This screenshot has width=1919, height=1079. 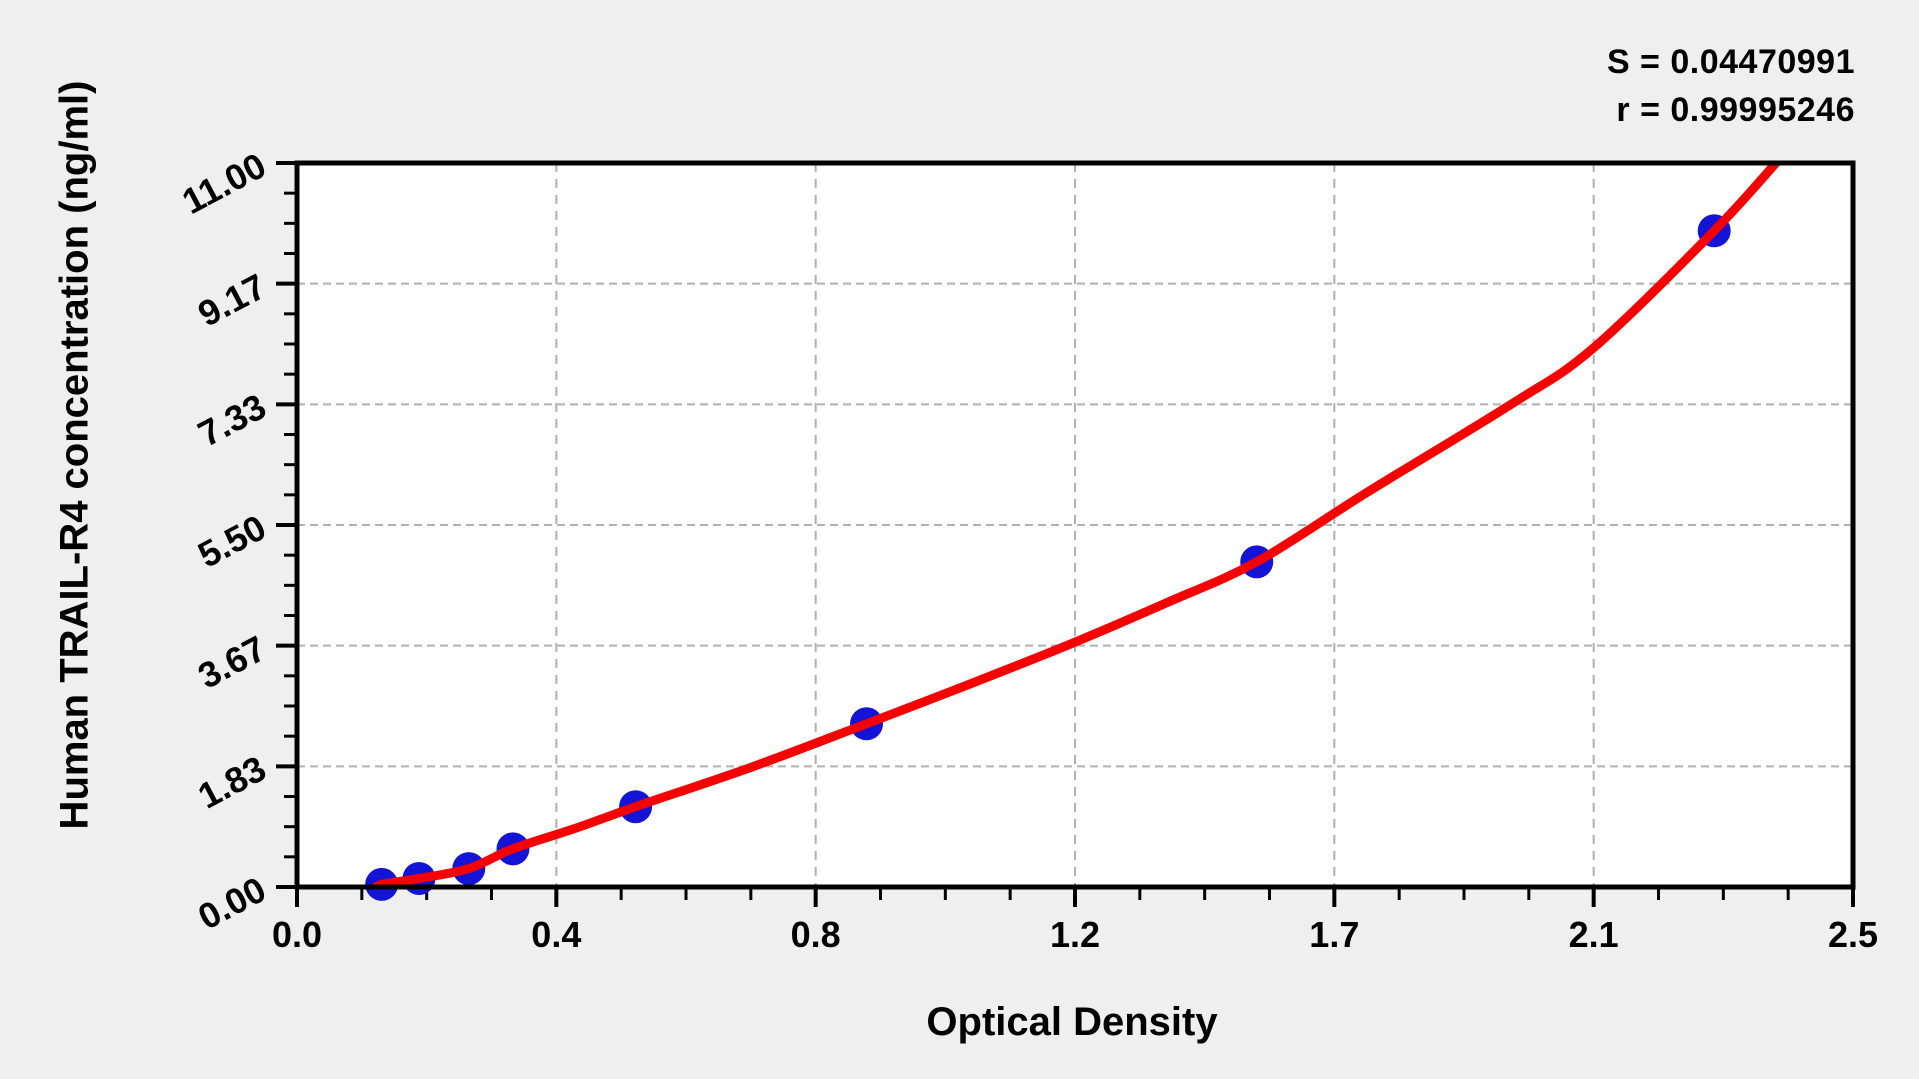 I want to click on fit-s-value: S = 0.04470991, so click(x=1730, y=62).